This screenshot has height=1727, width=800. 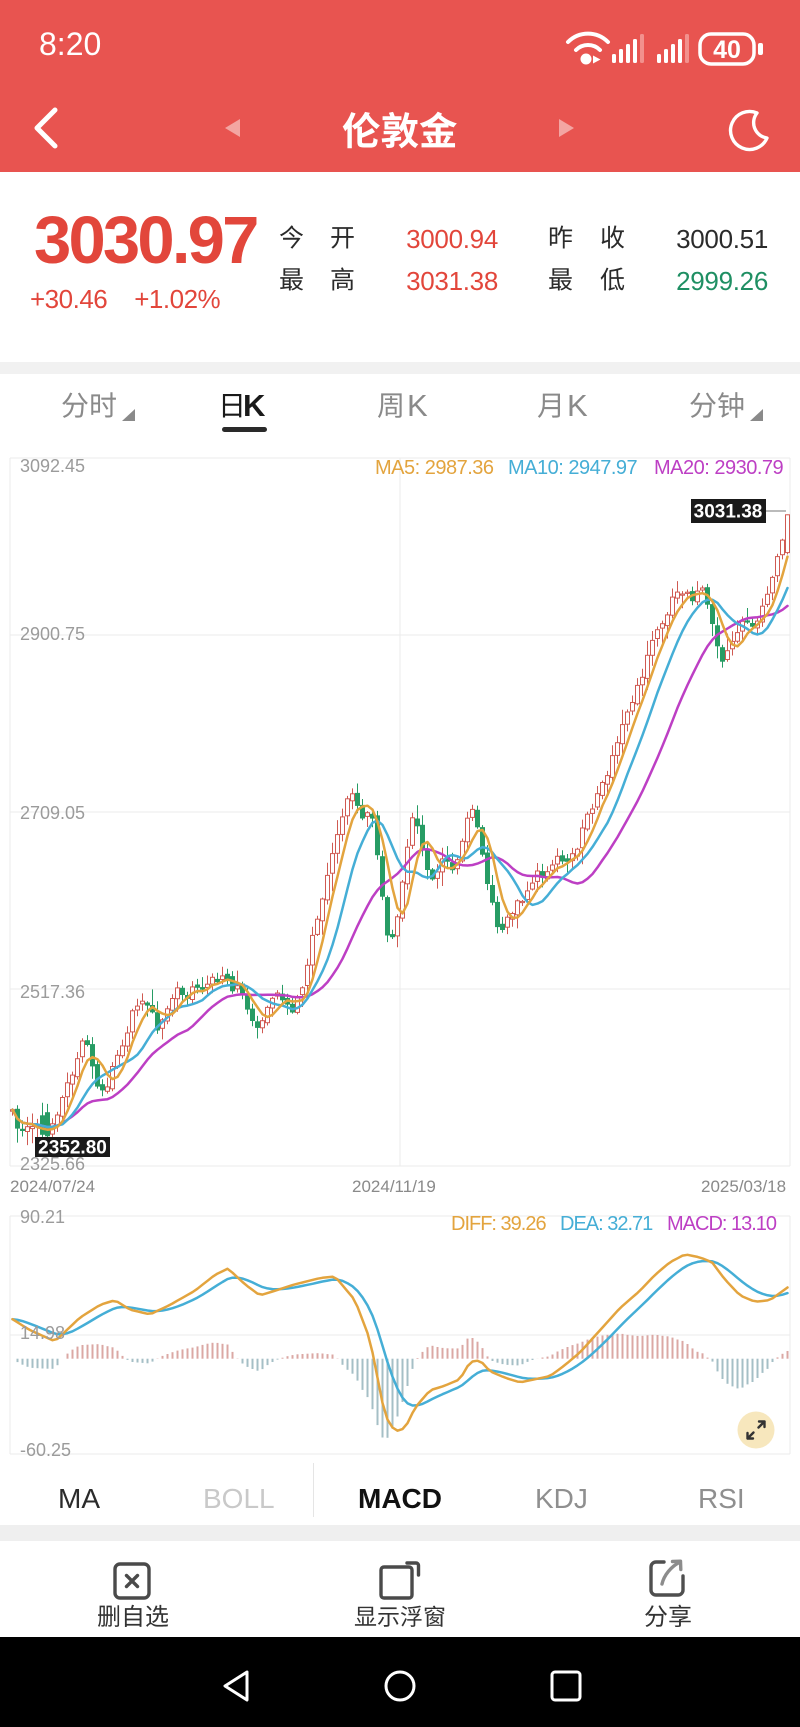 I want to click on svg-text: 40, so click(x=727, y=50).